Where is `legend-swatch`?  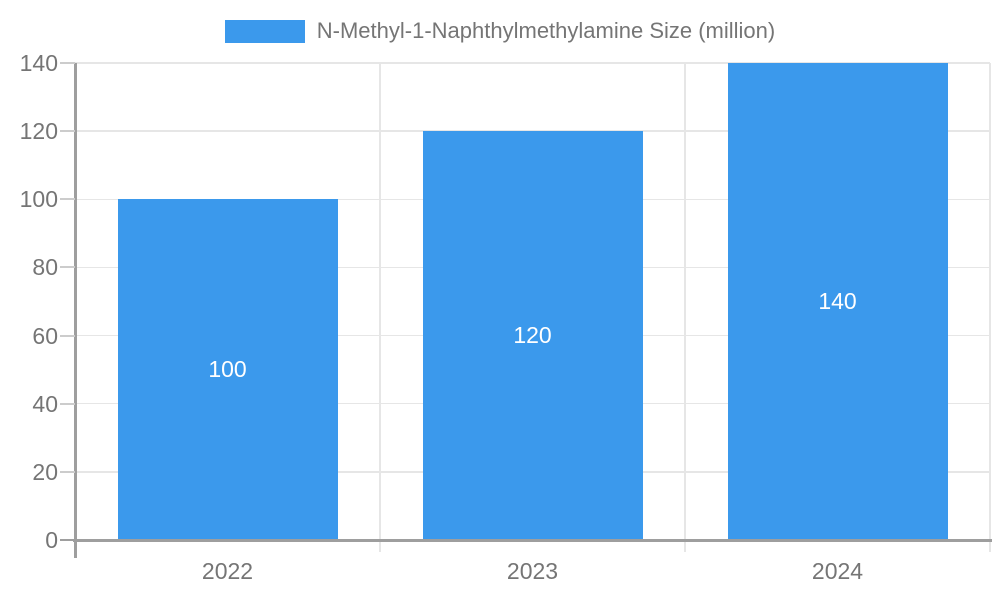 legend-swatch is located at coordinates (264, 31).